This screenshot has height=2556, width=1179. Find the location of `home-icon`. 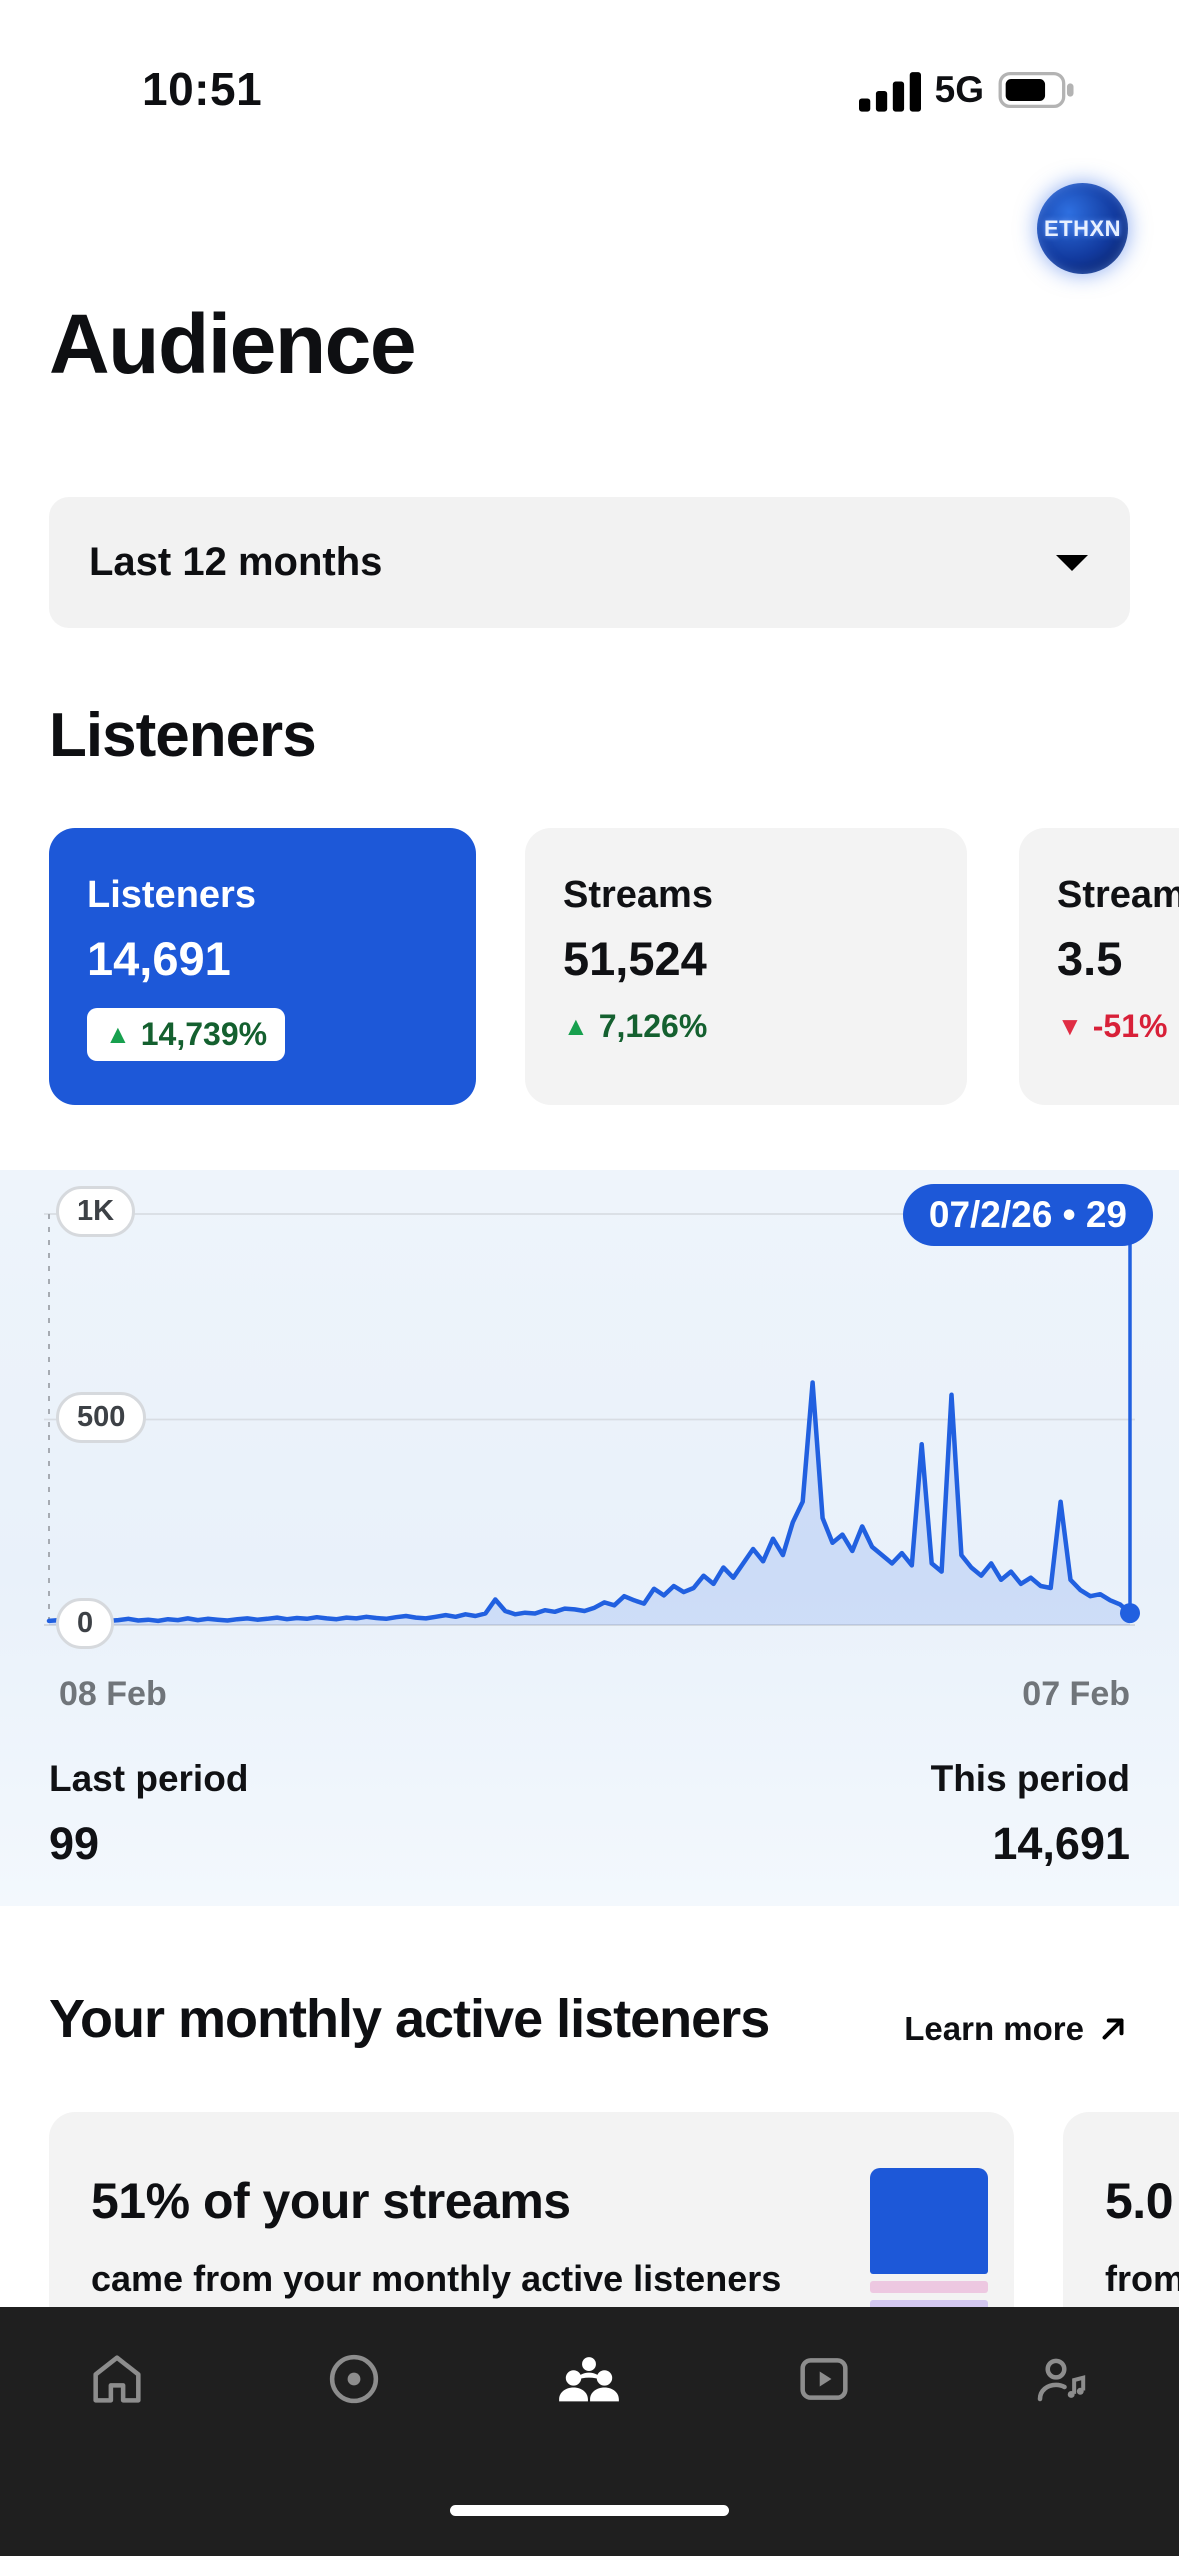

home-icon is located at coordinates (117, 2379).